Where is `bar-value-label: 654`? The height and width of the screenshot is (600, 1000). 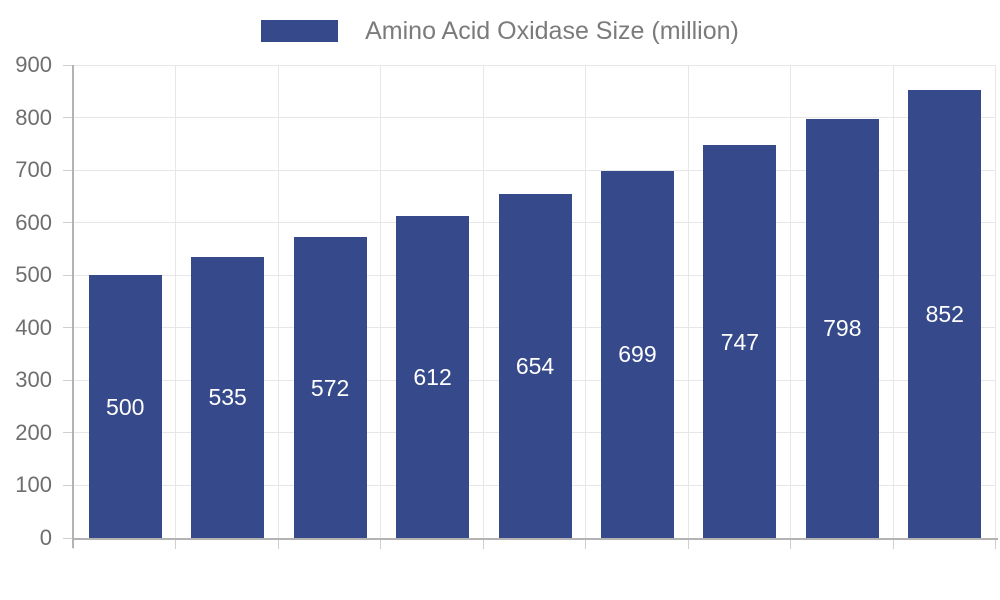
bar-value-label: 654 is located at coordinates (535, 366).